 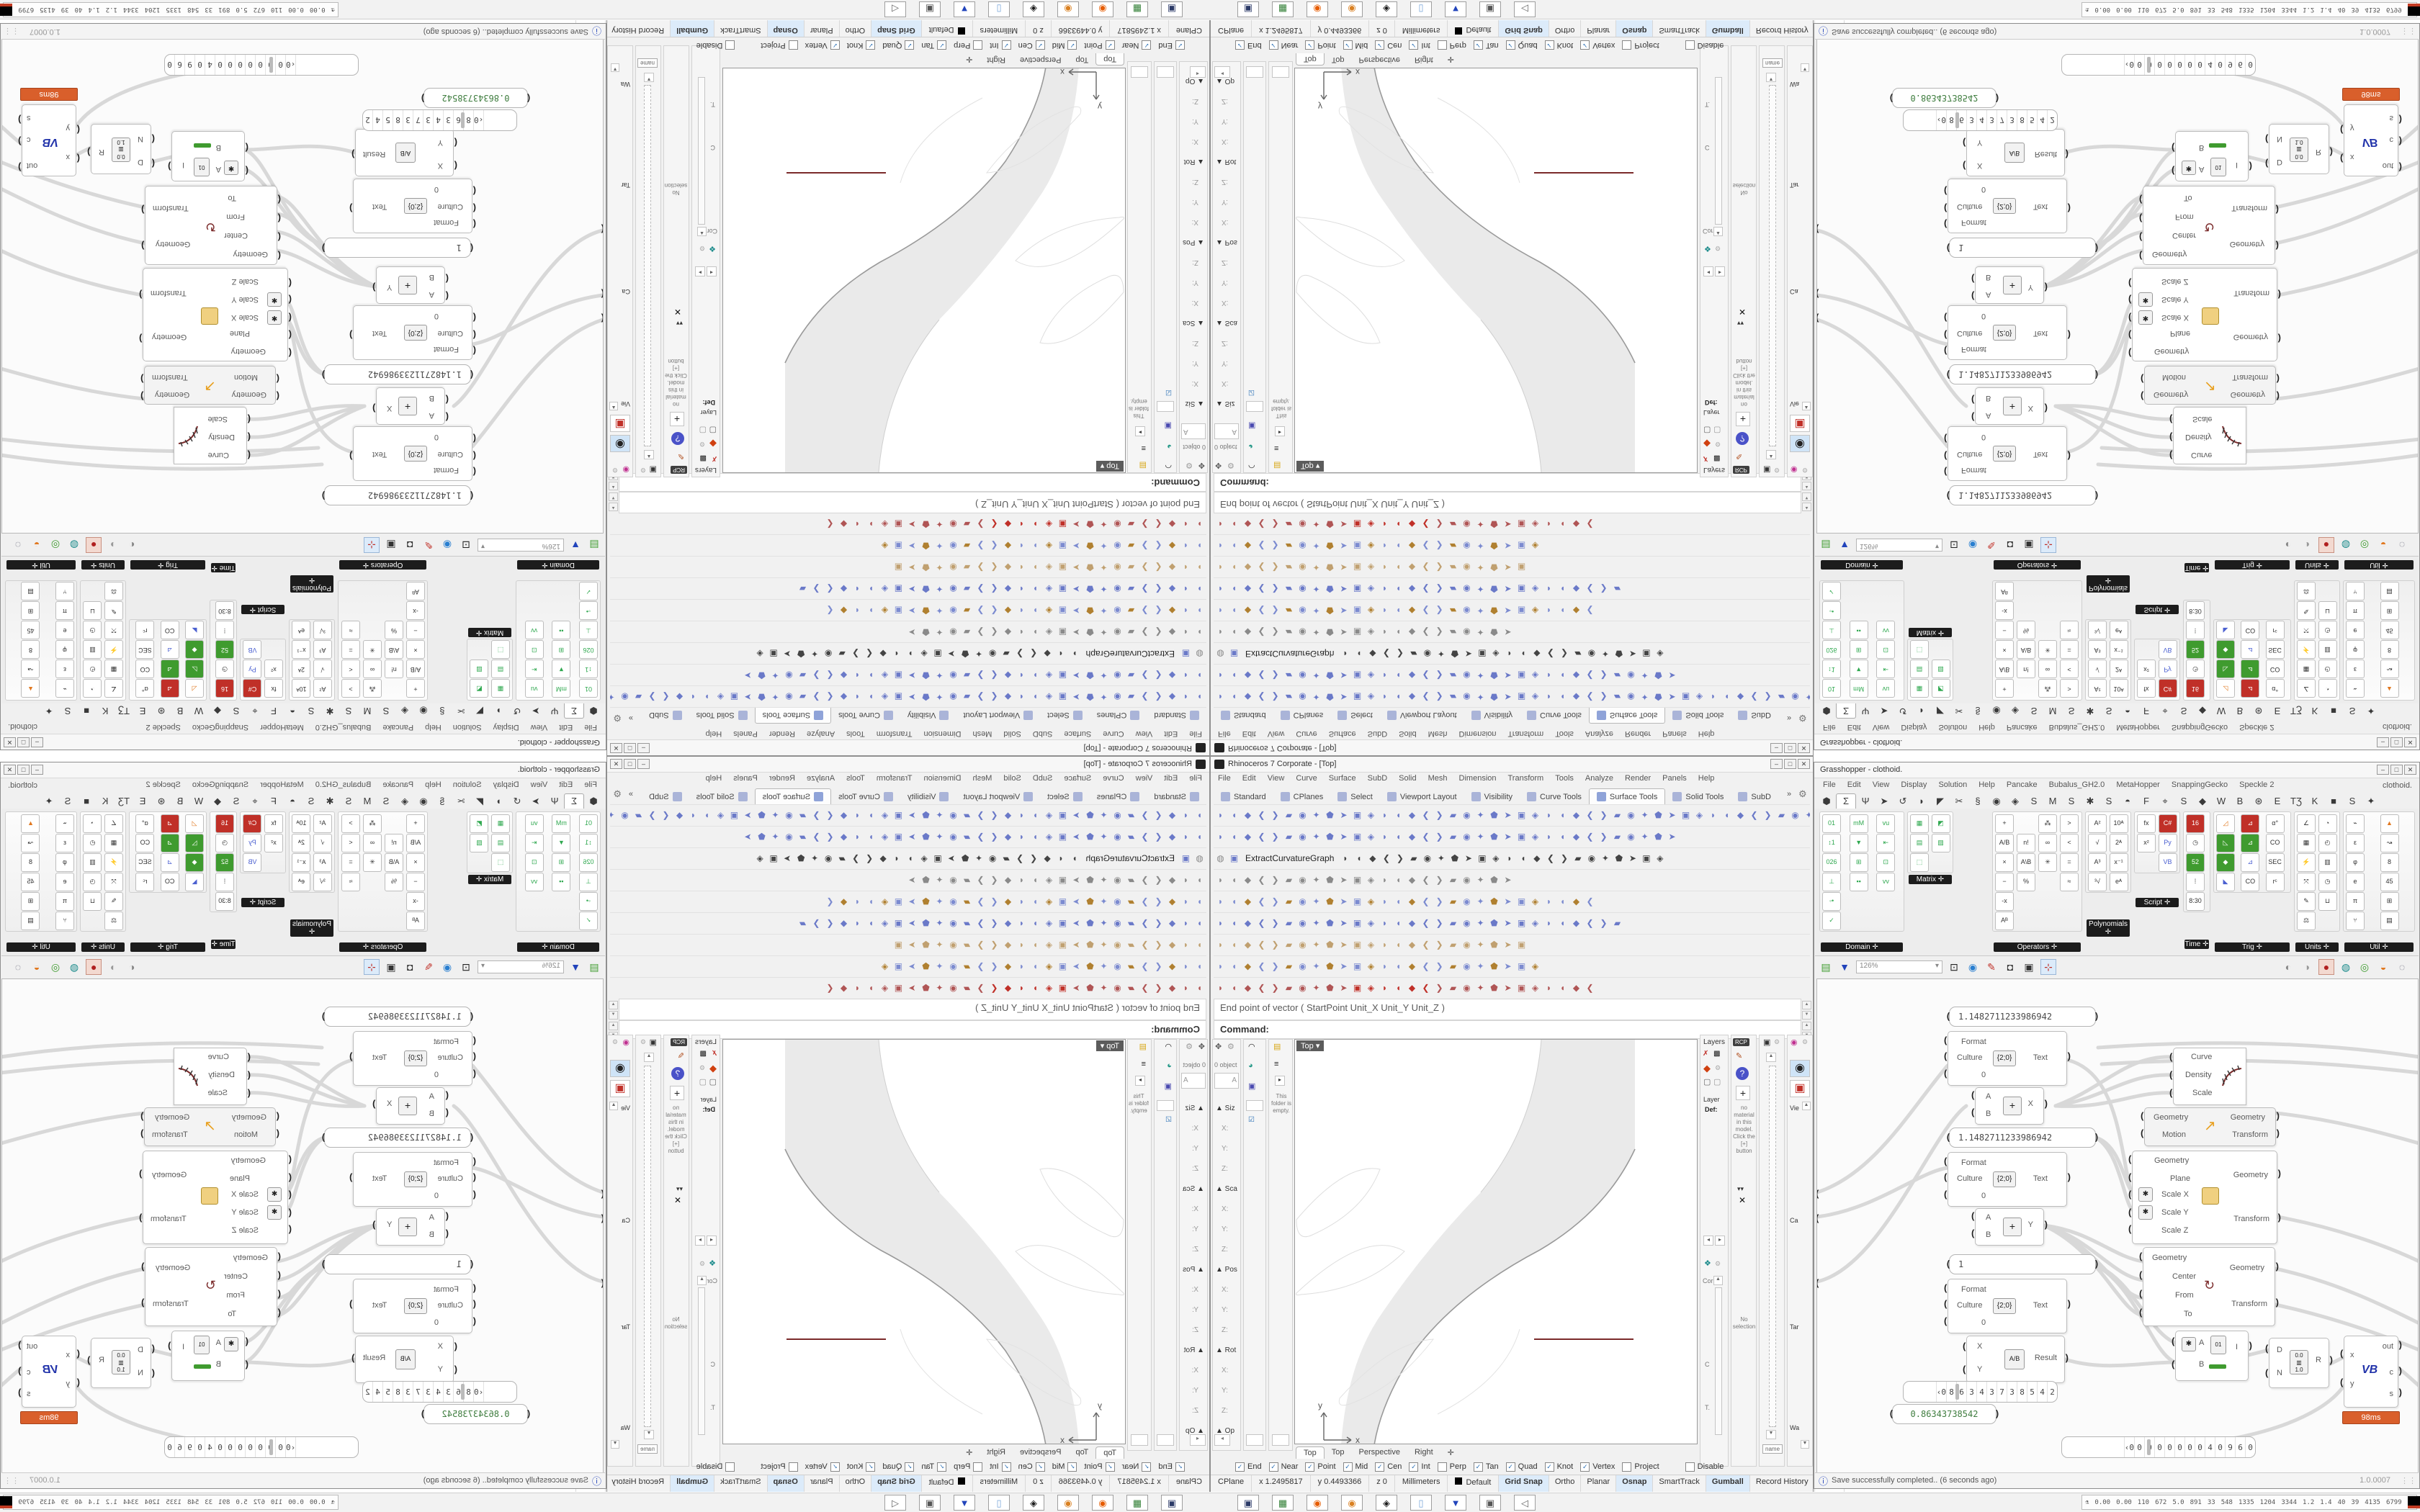 I want to click on gh-component-icon: Py, so click(x=252, y=669).